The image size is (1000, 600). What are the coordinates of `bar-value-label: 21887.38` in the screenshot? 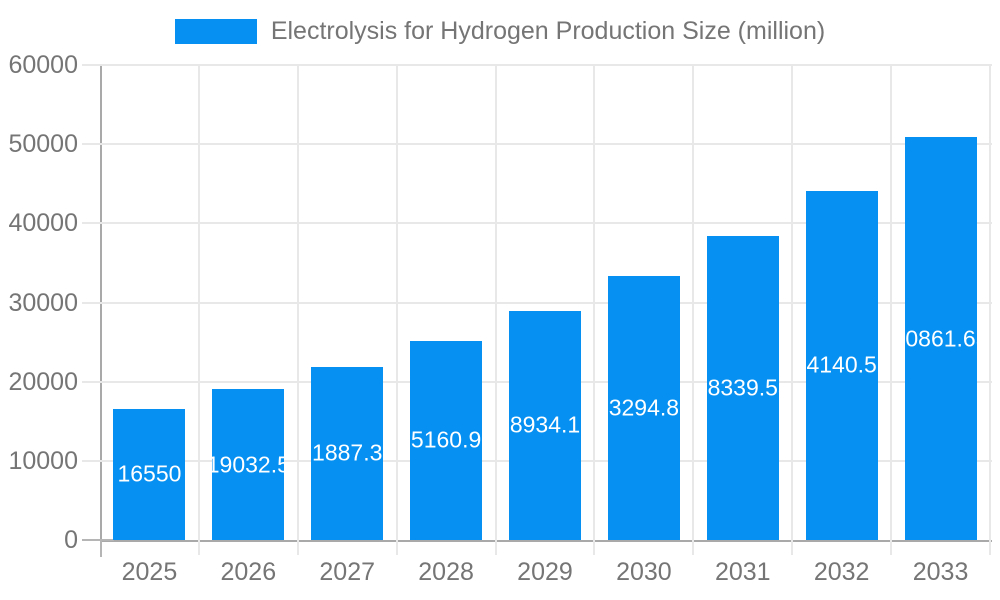 It's located at (347, 452).